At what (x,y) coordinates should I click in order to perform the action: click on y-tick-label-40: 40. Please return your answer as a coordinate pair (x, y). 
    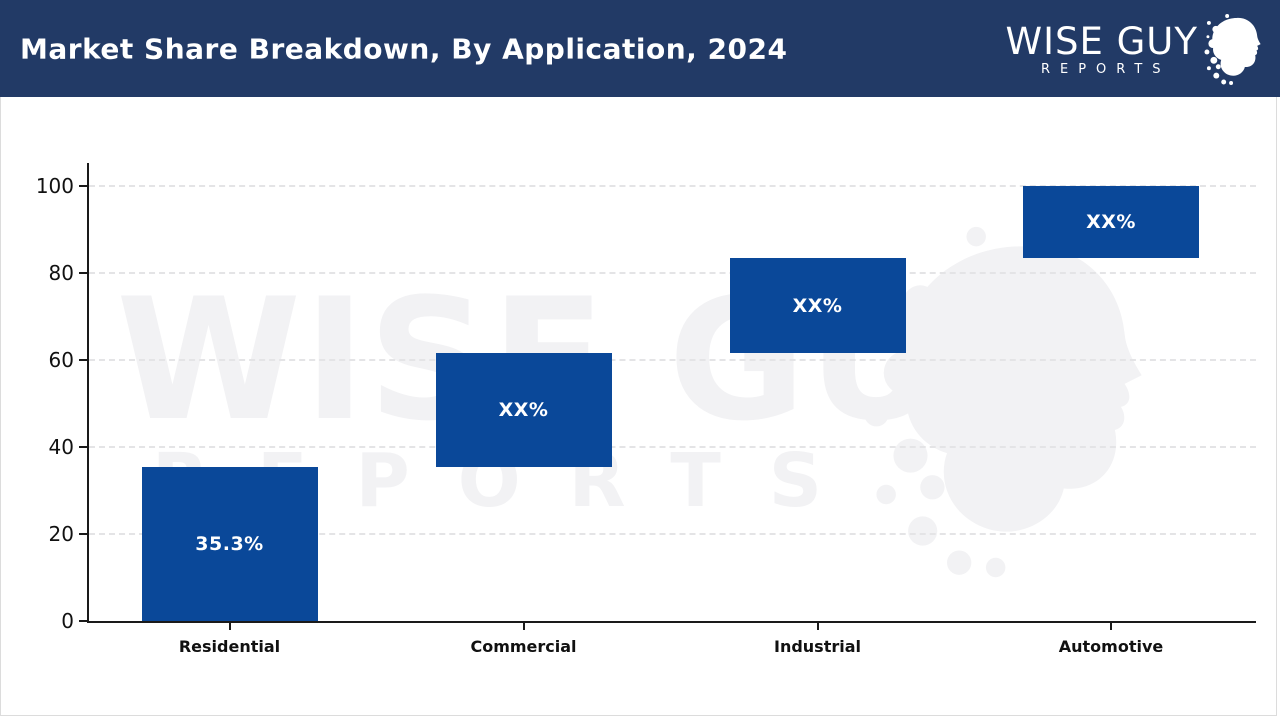
    Looking at the image, I should click on (61, 447).